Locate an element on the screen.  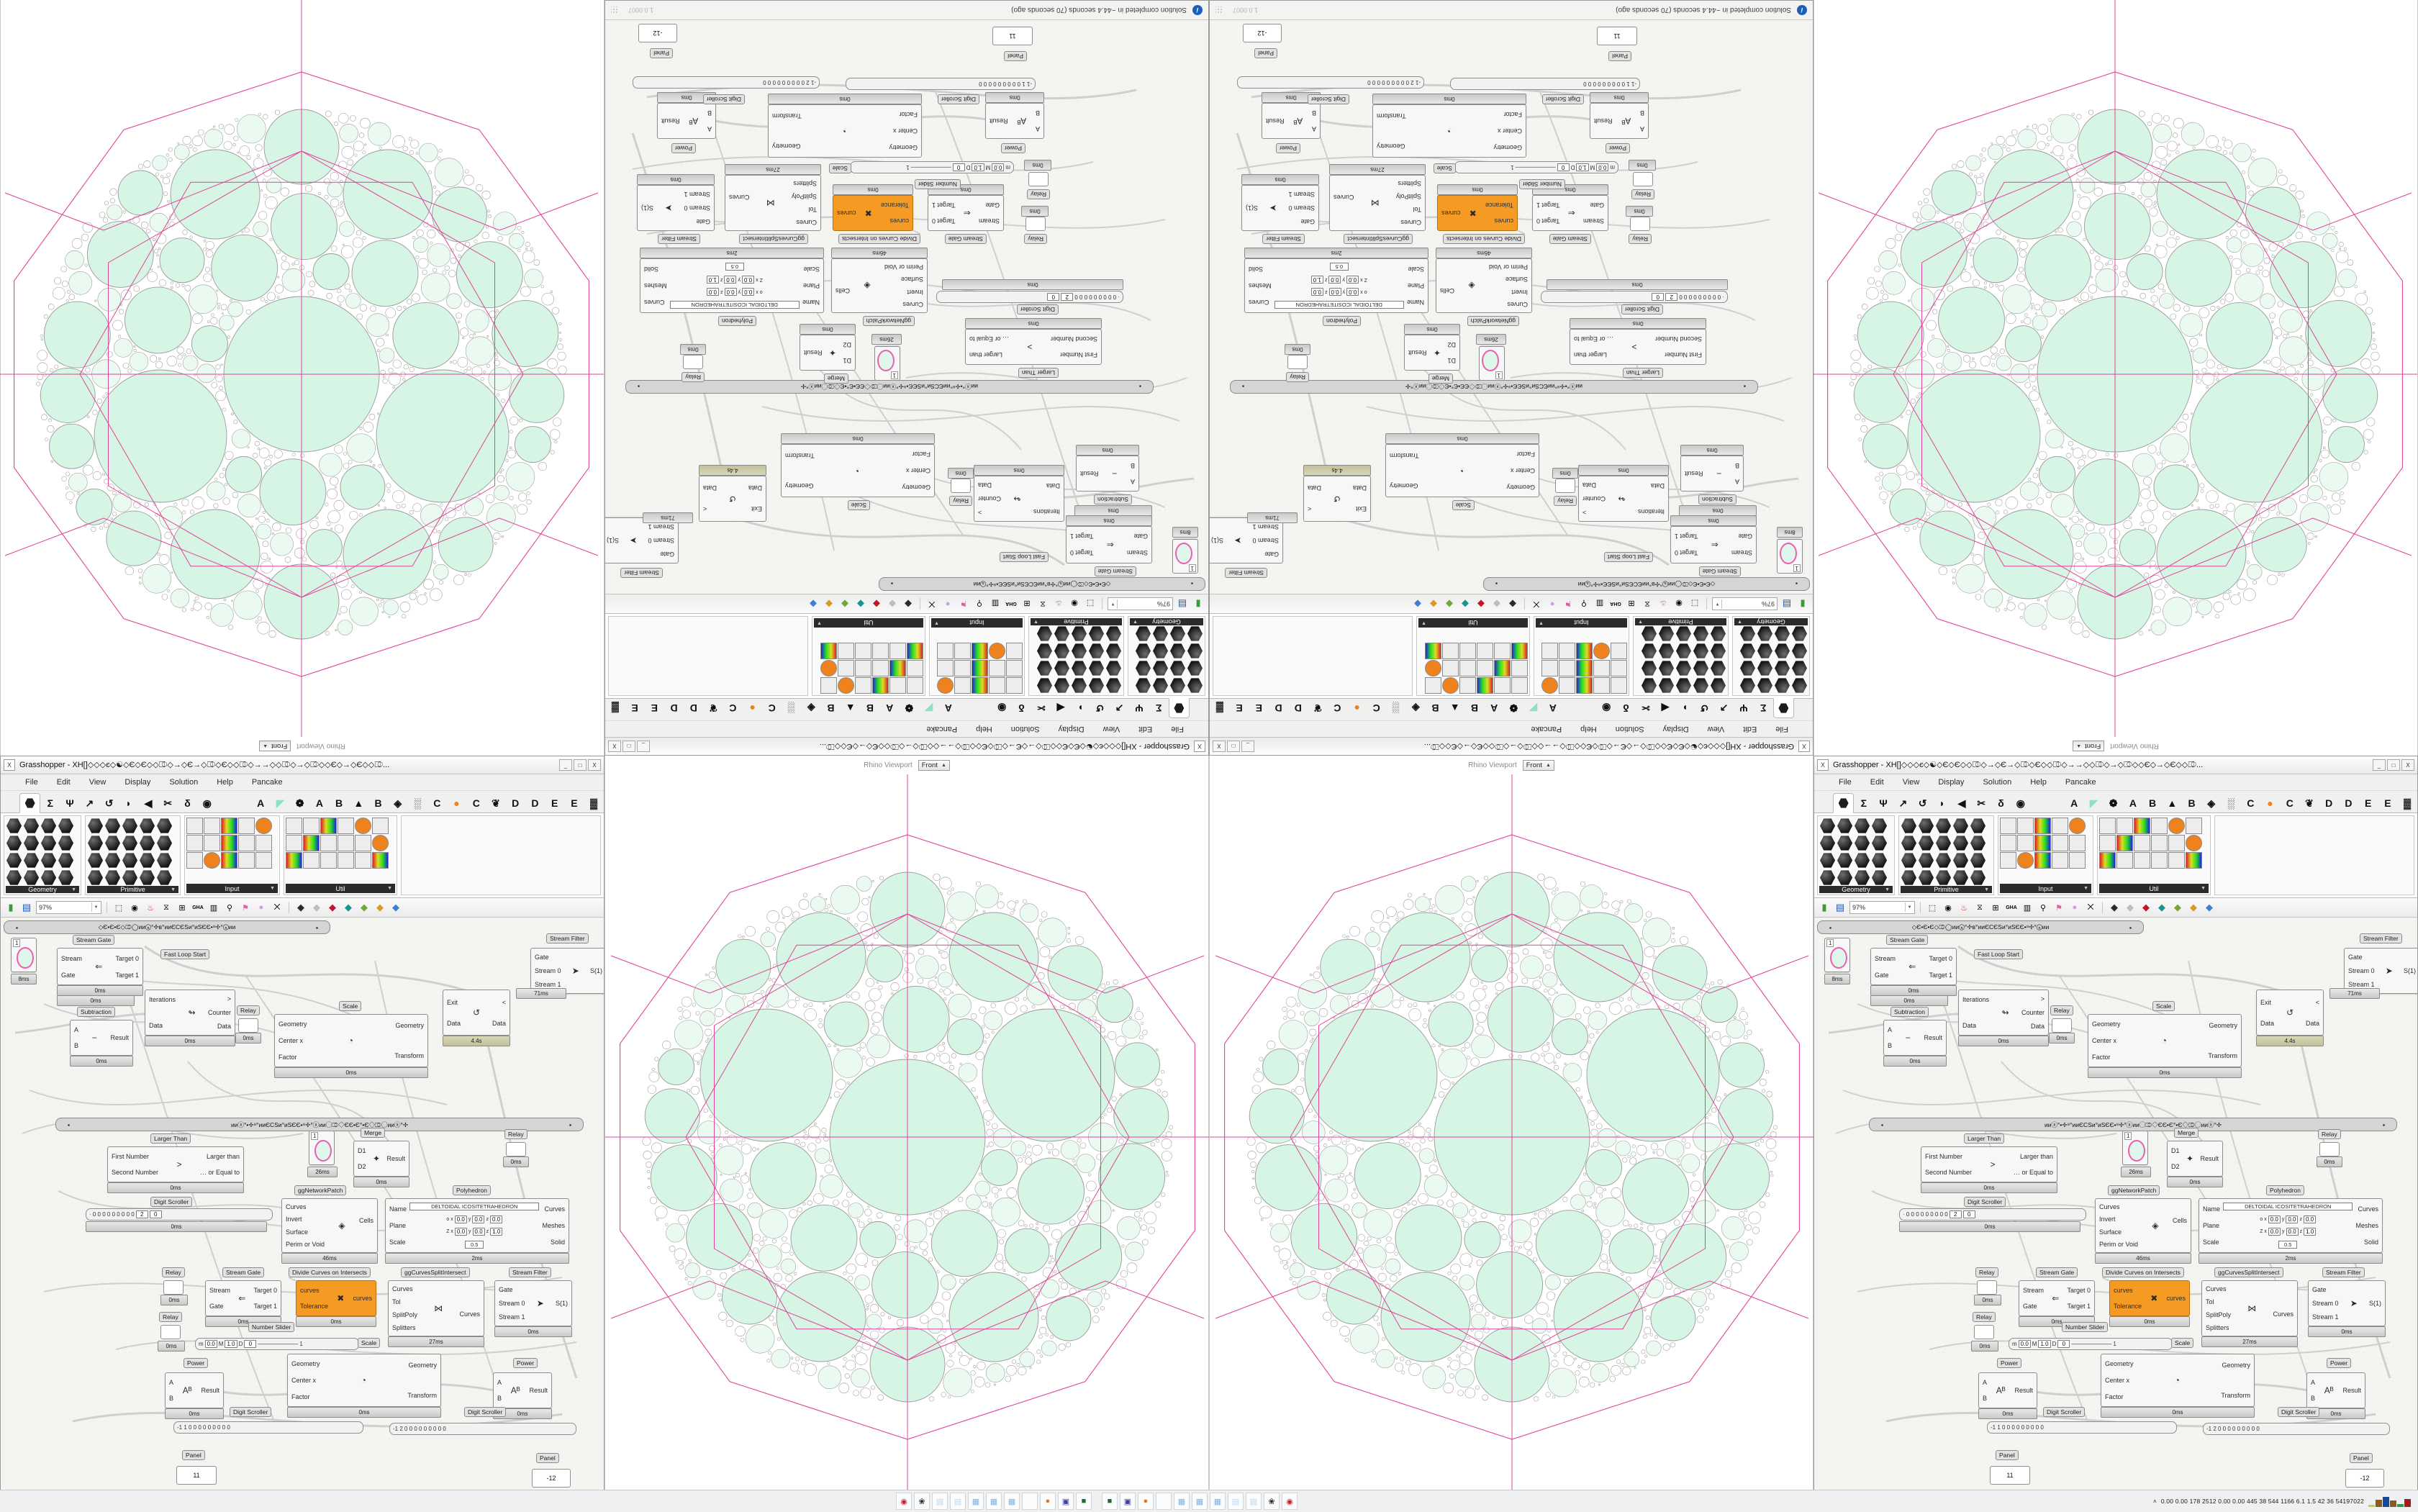
stream-filter-2: Gate Stream 0 Stream 1 ➤ S(1) is located at coordinates (2347, 1303).